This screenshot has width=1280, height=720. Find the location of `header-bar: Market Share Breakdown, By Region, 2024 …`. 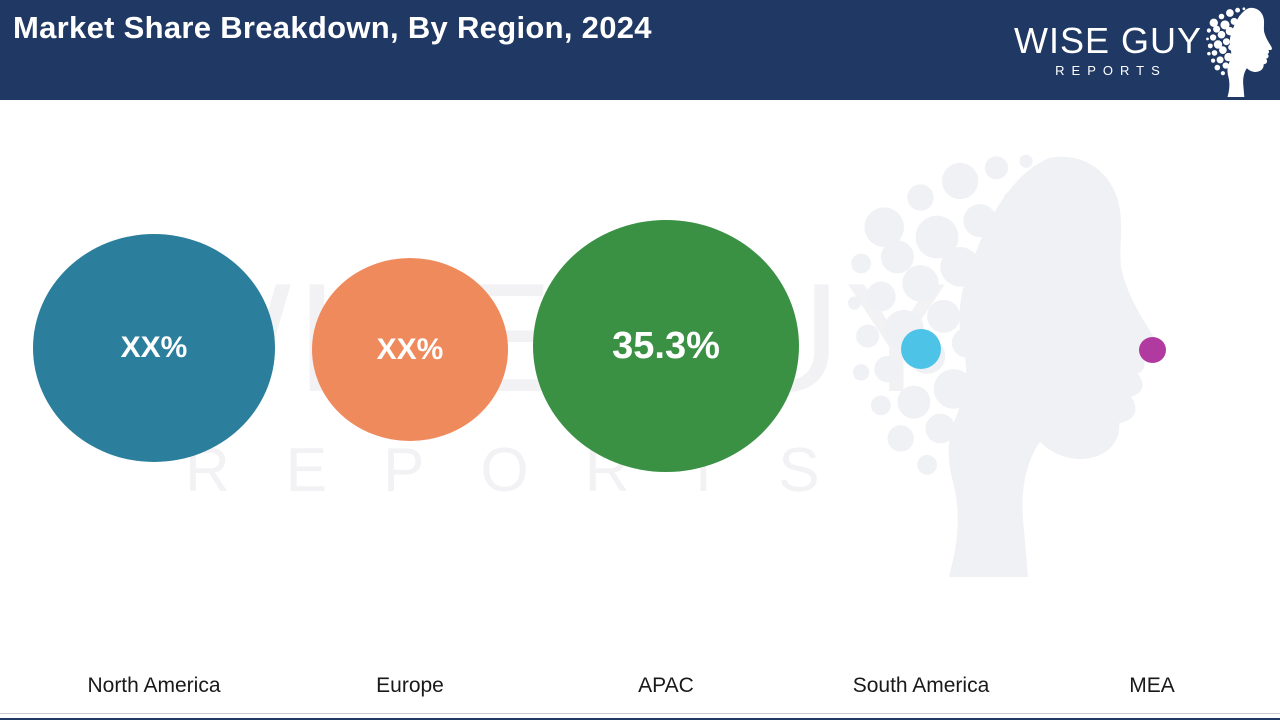

header-bar: Market Share Breakdown, By Region, 2024 … is located at coordinates (640, 50).